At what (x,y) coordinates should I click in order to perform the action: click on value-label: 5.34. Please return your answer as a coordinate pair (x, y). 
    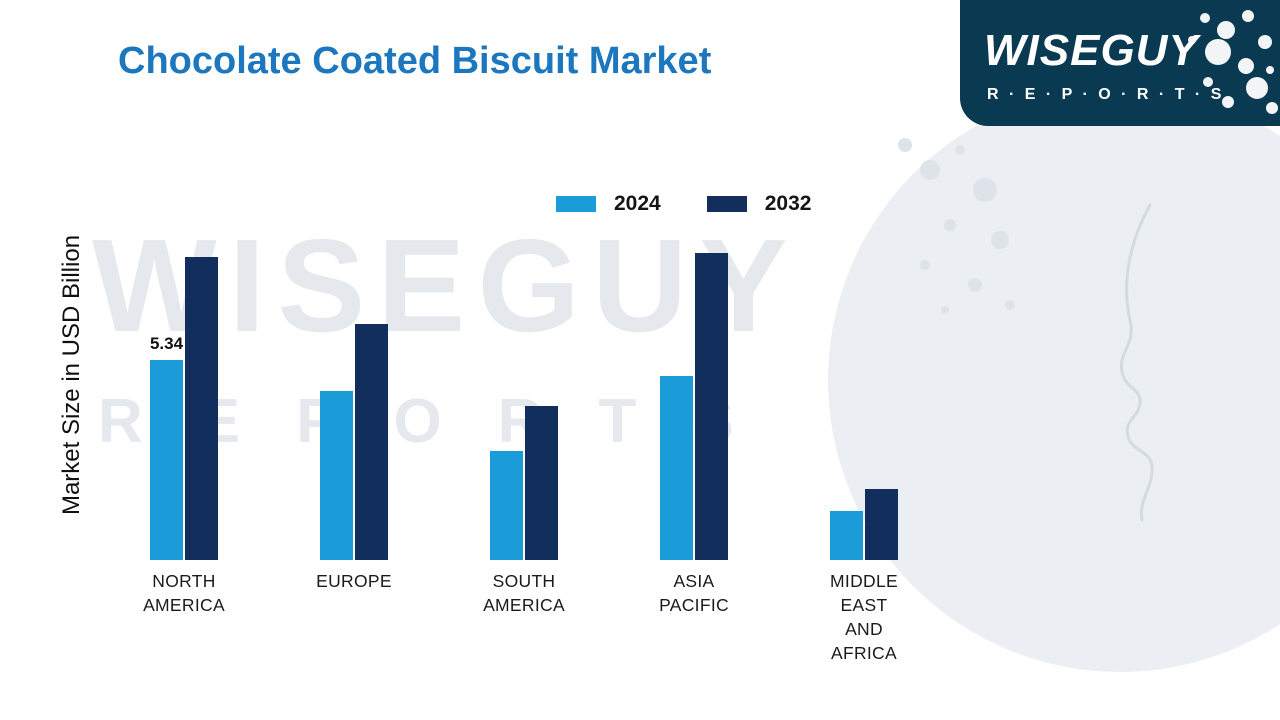
    Looking at the image, I should click on (166, 343).